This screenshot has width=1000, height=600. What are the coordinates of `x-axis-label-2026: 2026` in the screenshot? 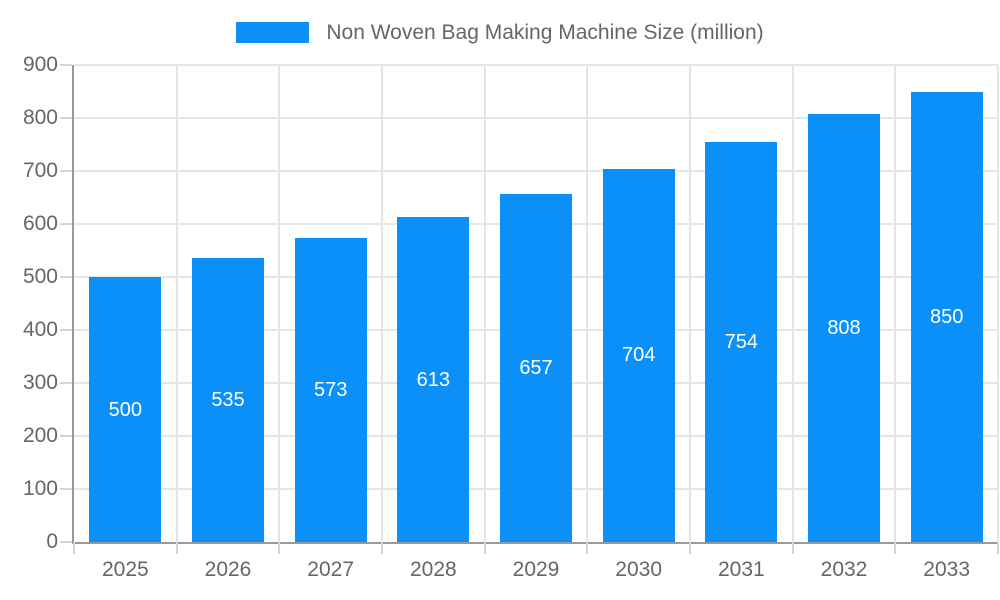 It's located at (228, 569).